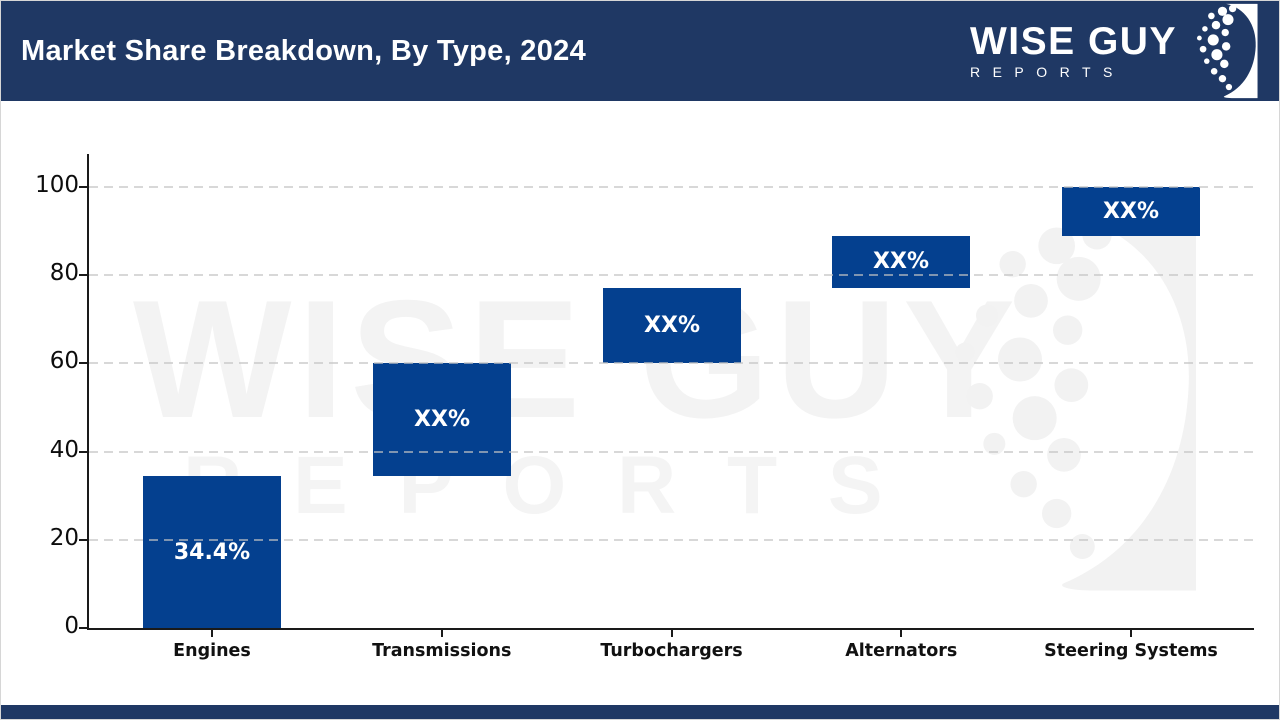 This screenshot has width=1280, height=720. What do you see at coordinates (901, 633) in the screenshot?
I see `x-tick-mark-alternators` at bounding box center [901, 633].